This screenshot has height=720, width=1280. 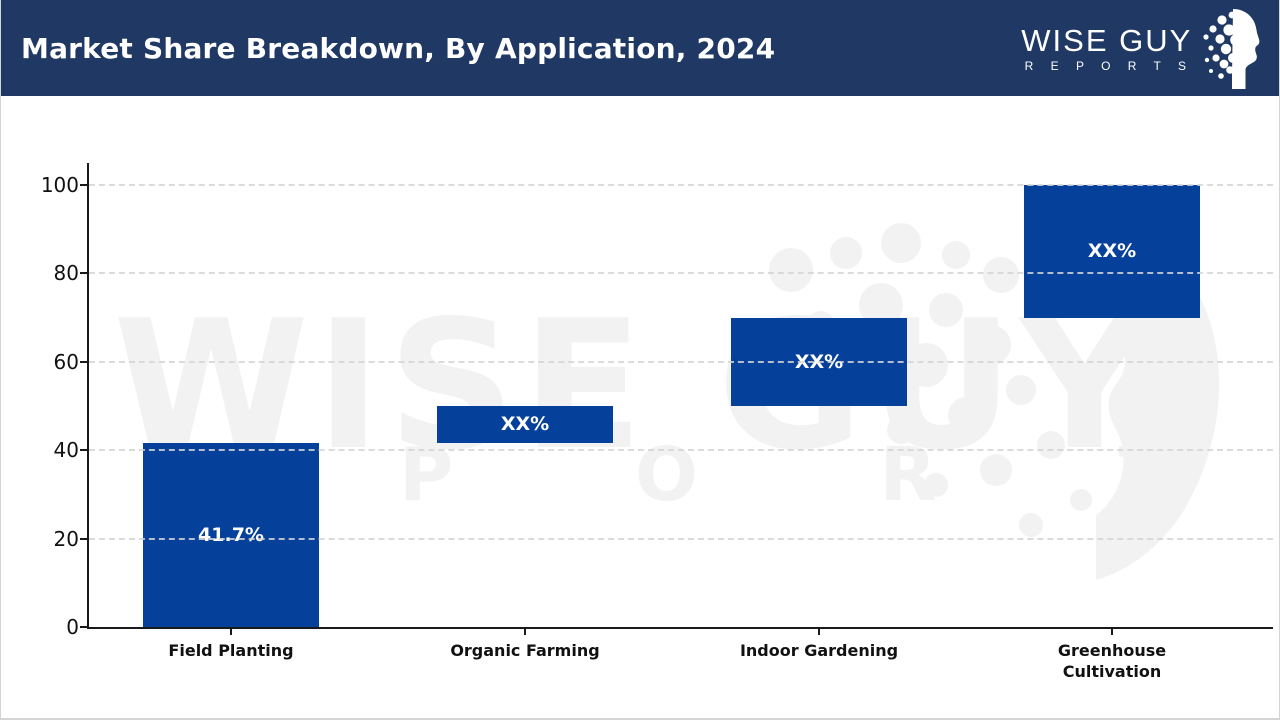 I want to click on y-tick-label: 100, so click(x=59, y=185).